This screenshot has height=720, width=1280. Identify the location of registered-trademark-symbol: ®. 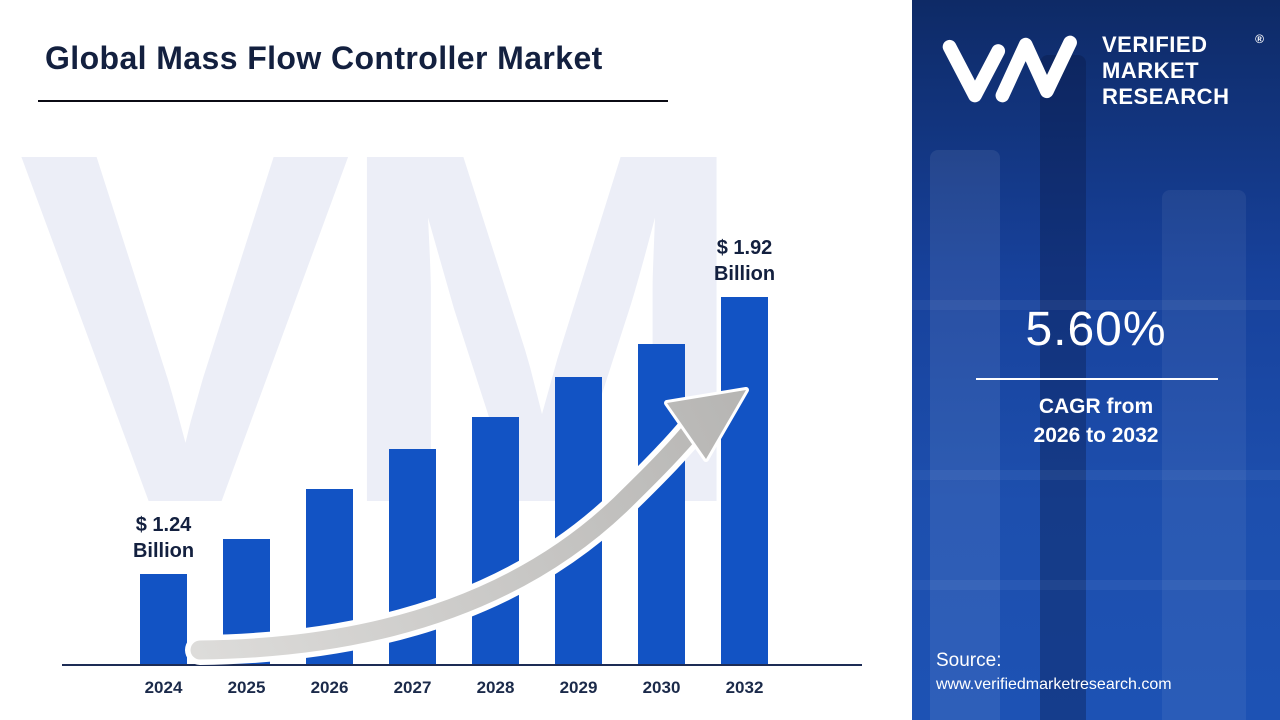
(1259, 39).